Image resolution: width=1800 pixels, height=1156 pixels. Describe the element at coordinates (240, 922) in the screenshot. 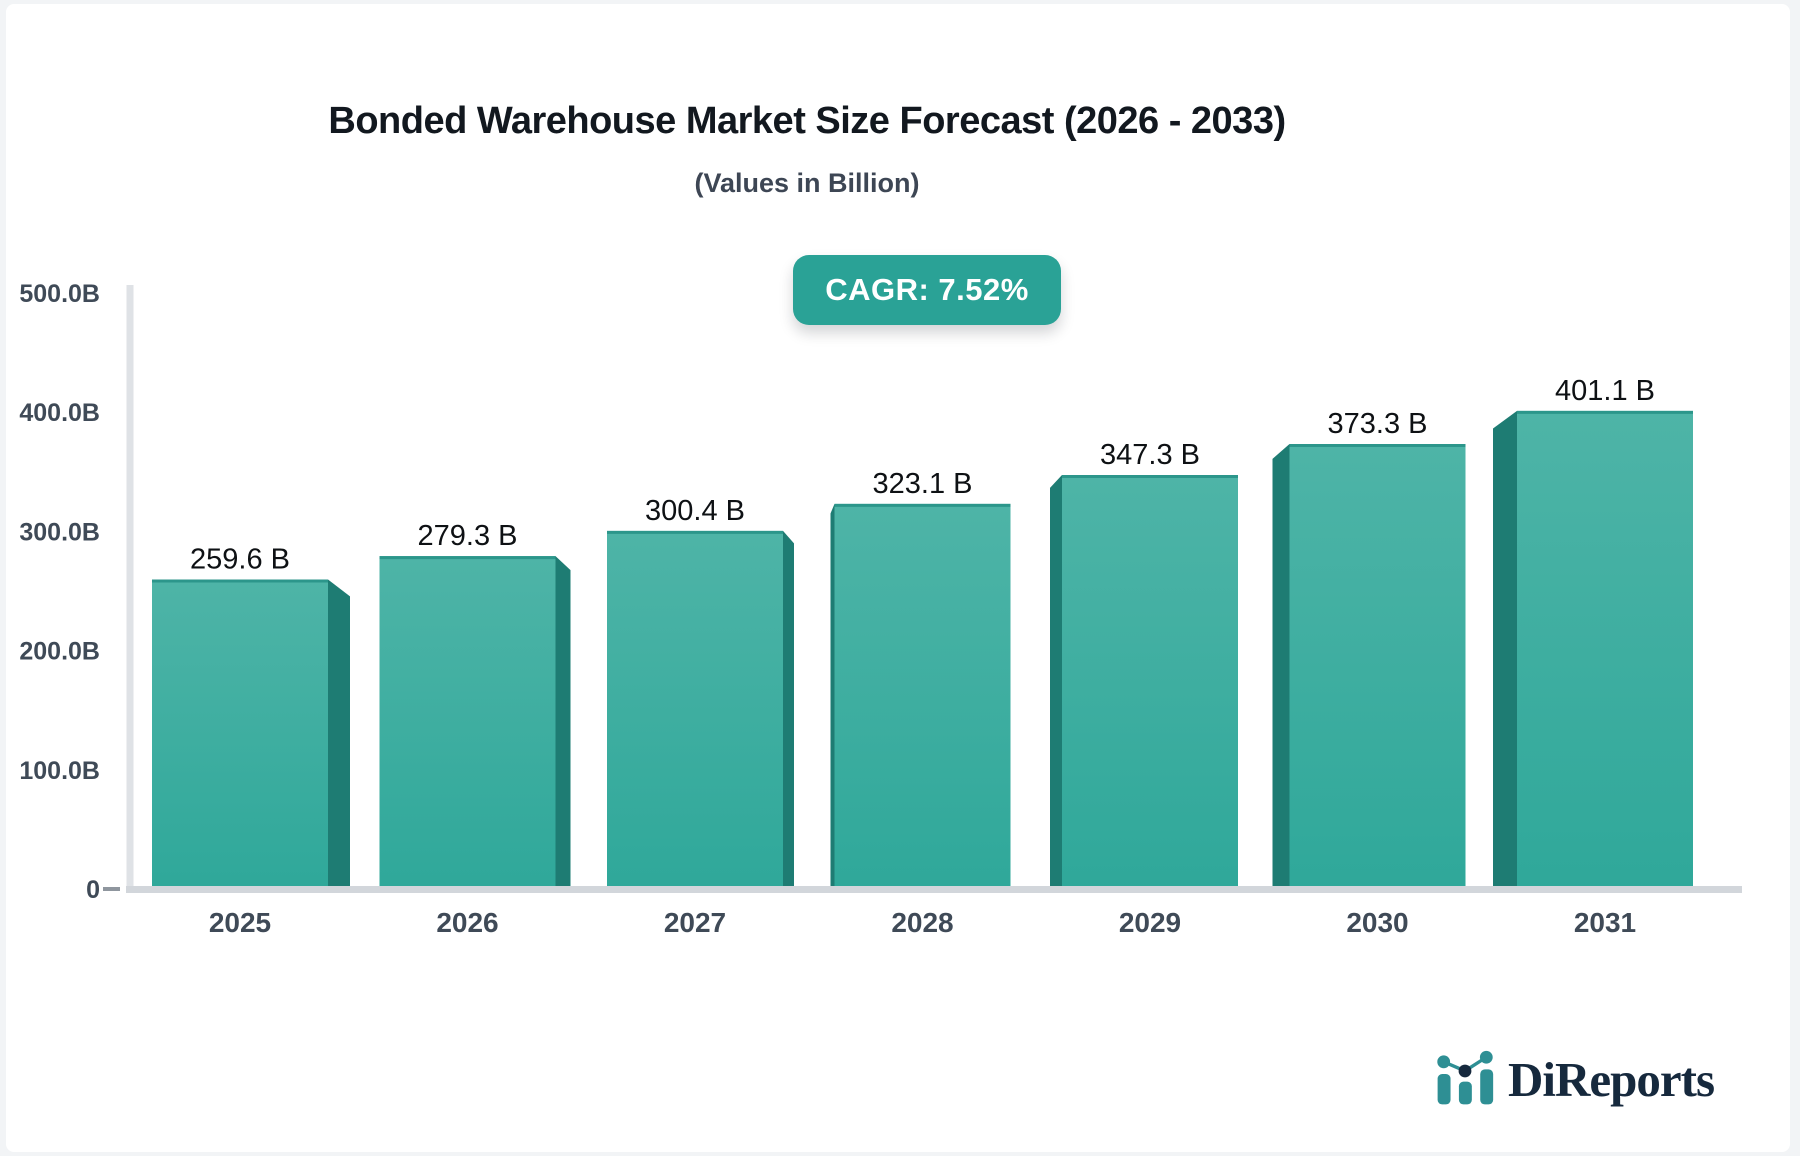

I see `x-tick-label-2025: 2025` at that location.